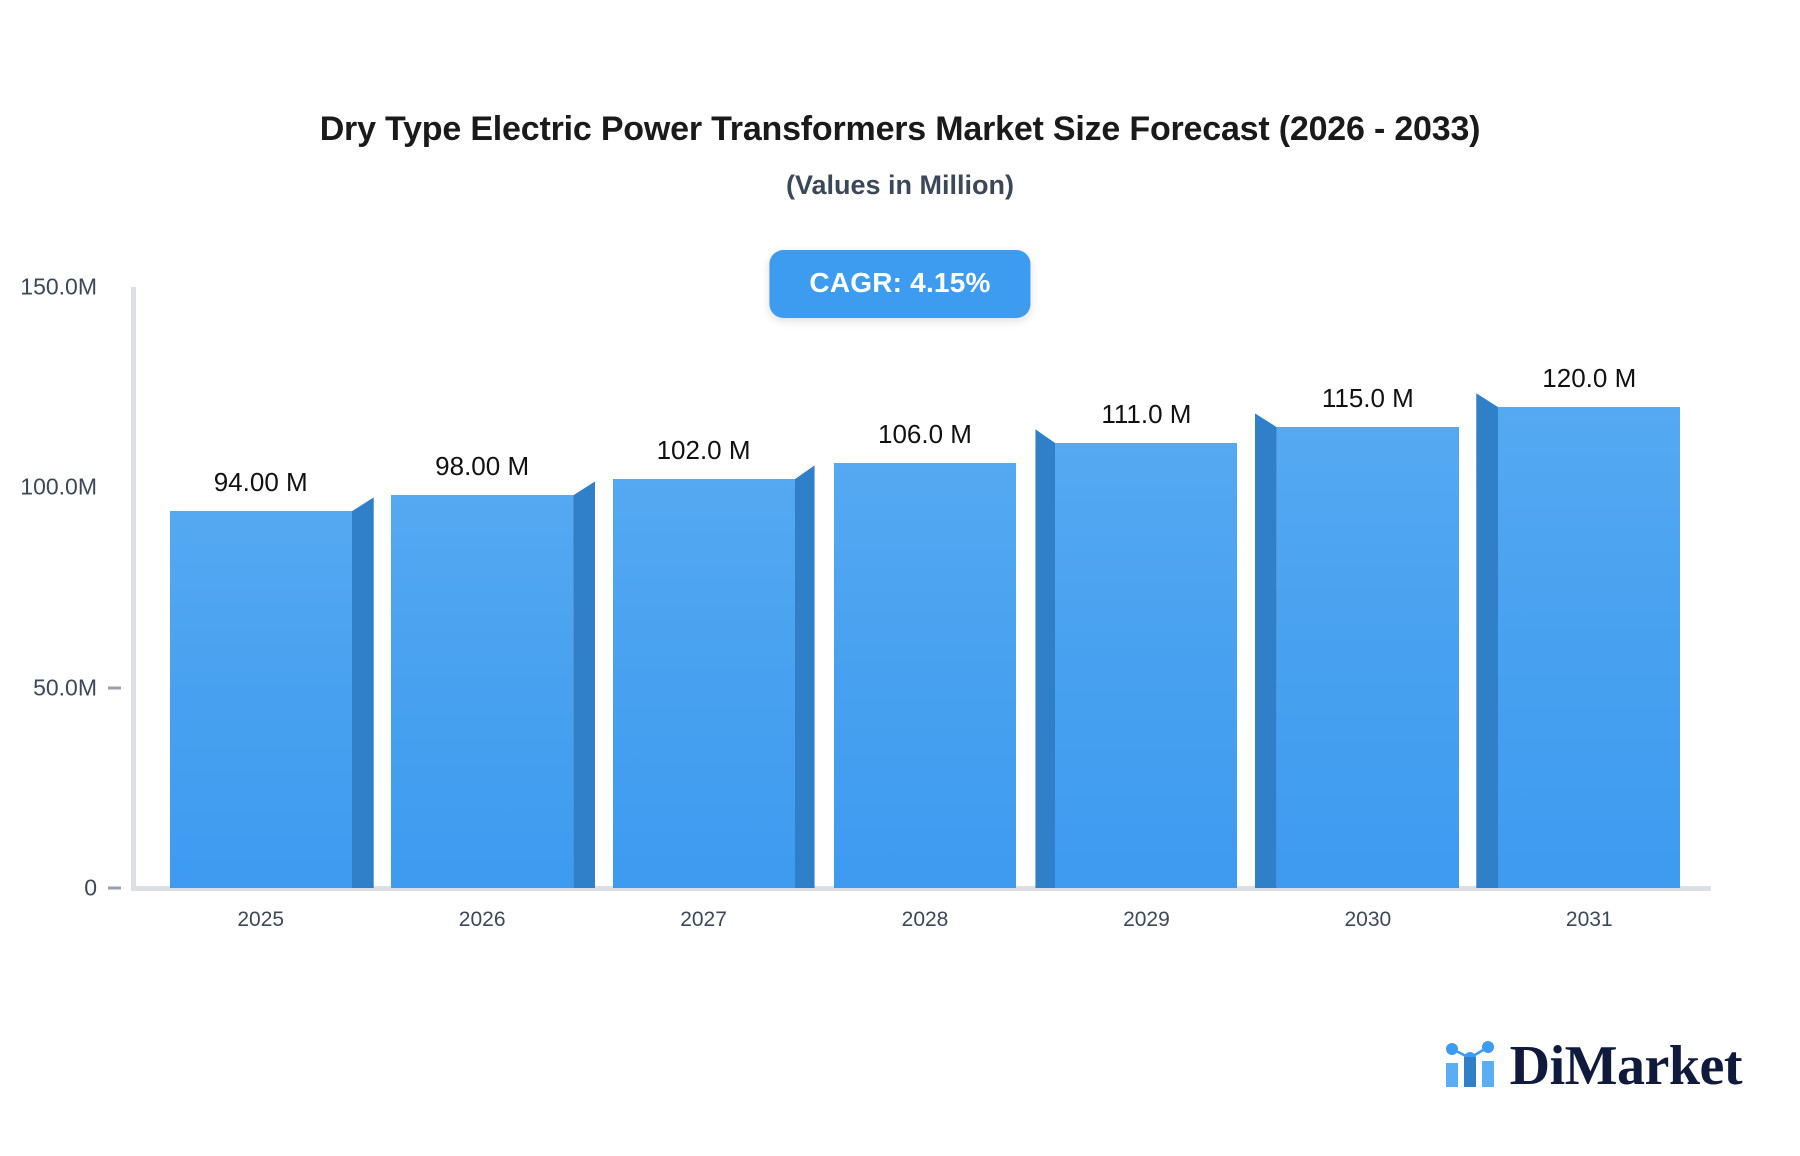  Describe the element at coordinates (921, 888) in the screenshot. I see `x-axis-line` at that location.